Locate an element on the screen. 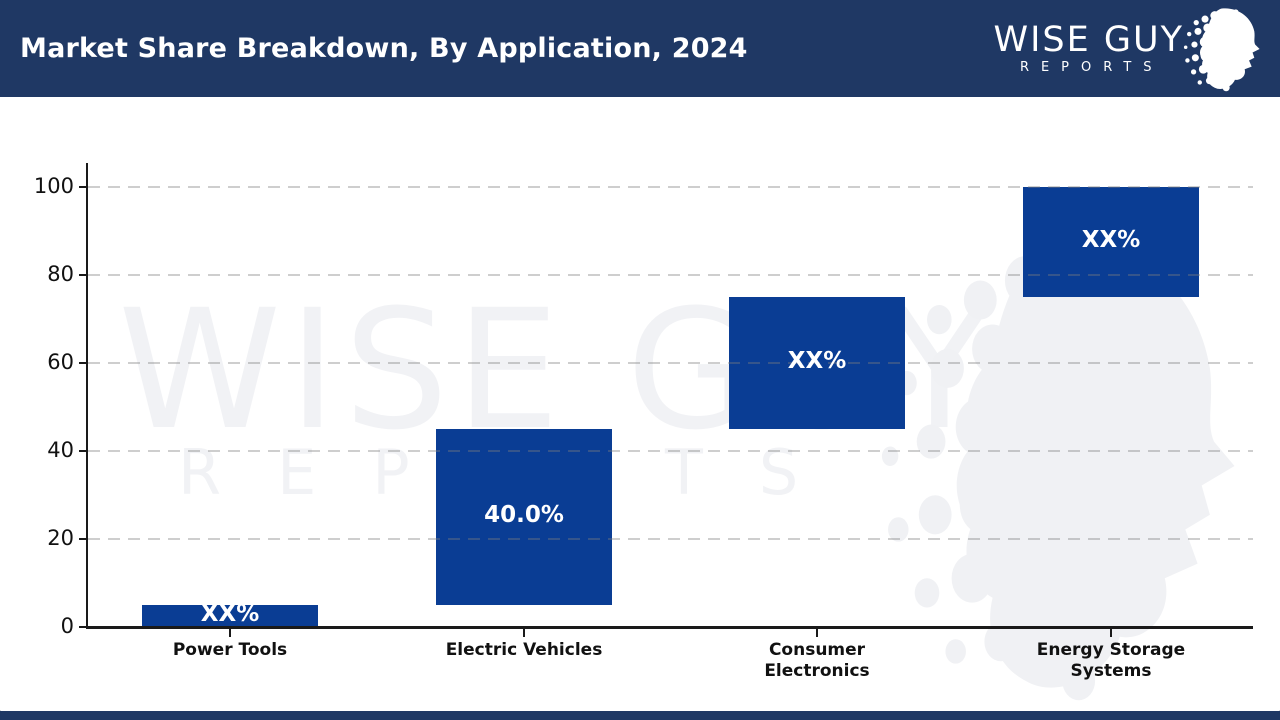 The height and width of the screenshot is (720, 1280). gridline-y20 is located at coordinates (670, 539).